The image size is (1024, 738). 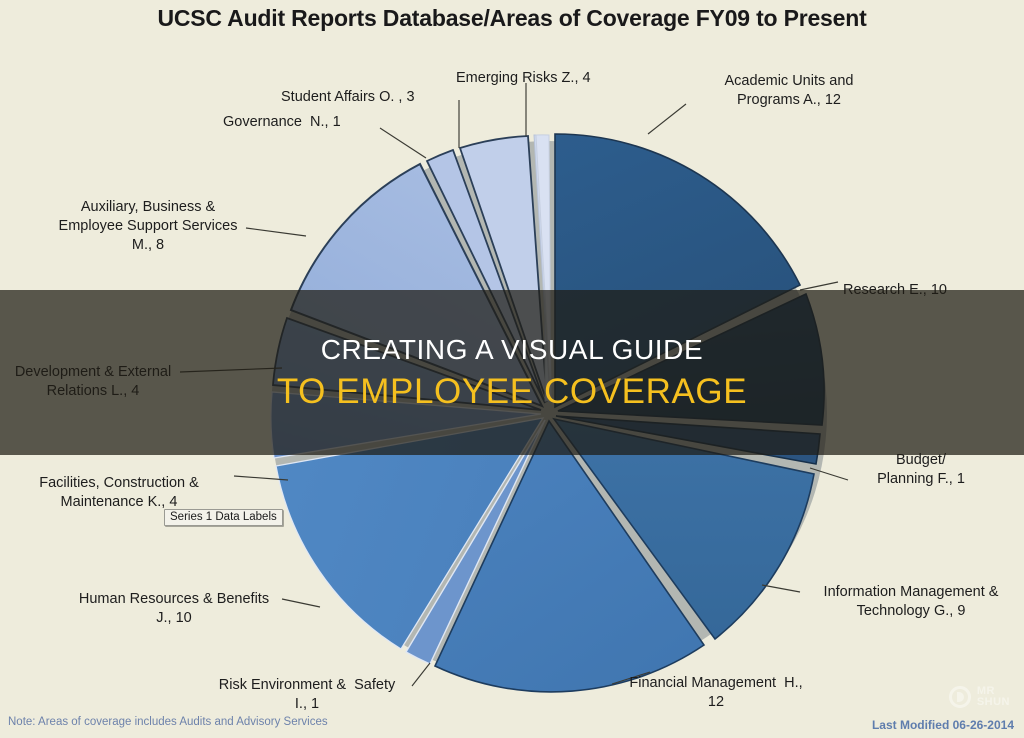 What do you see at coordinates (512, 391) in the screenshot?
I see `overlay-line-2: TO EMPLOYEE COVERAGE` at bounding box center [512, 391].